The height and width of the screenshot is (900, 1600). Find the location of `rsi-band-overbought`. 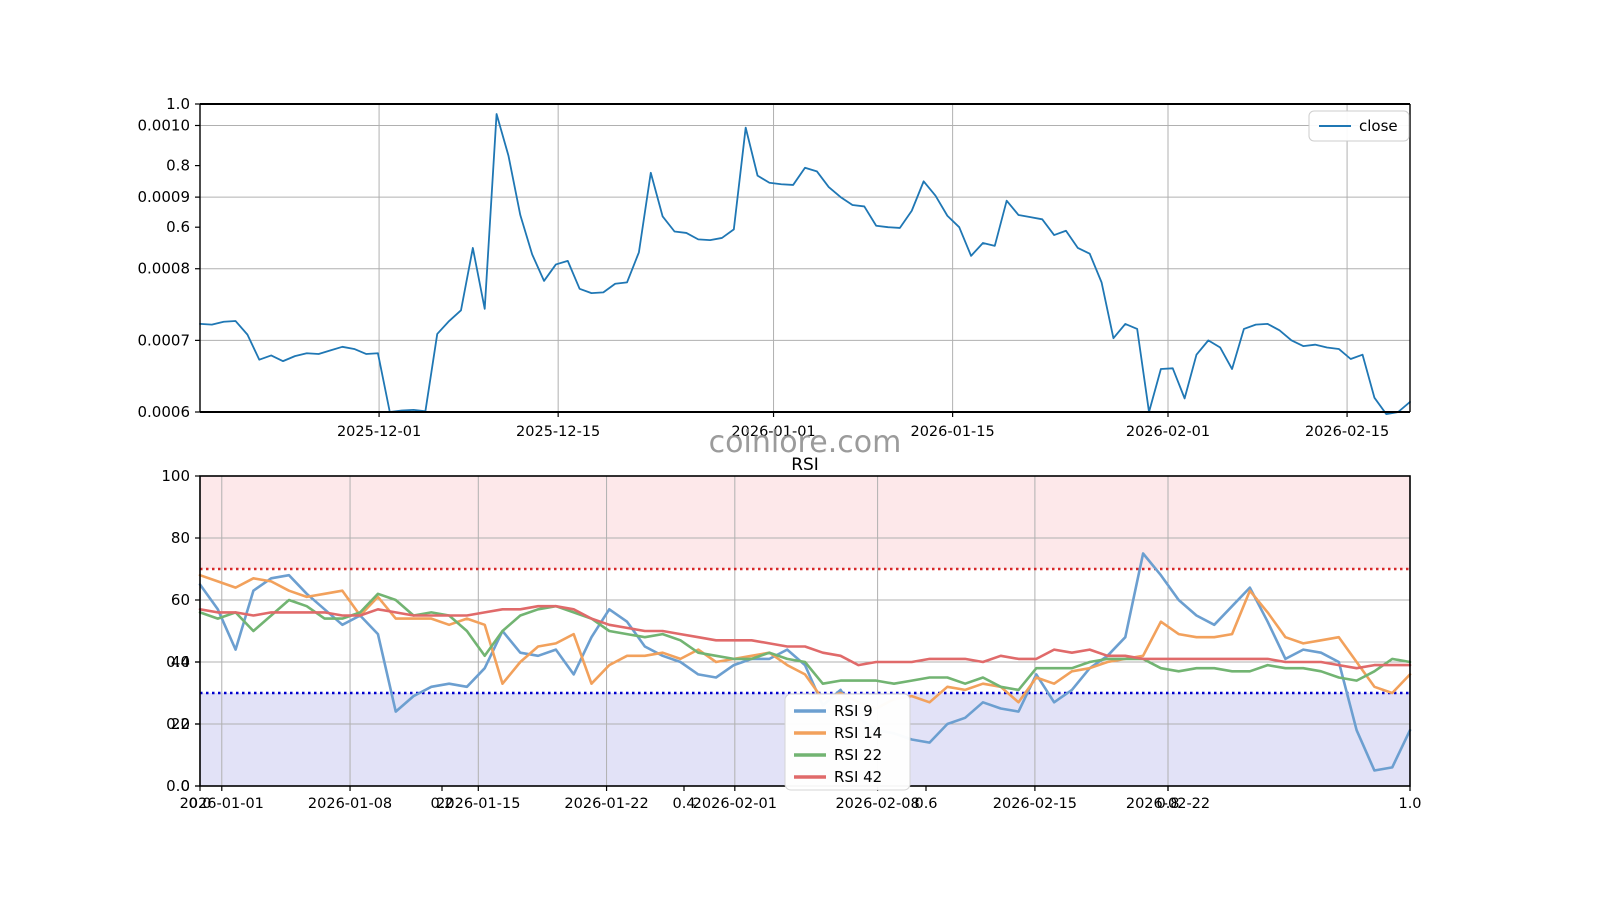

rsi-band-overbought is located at coordinates (805, 522).